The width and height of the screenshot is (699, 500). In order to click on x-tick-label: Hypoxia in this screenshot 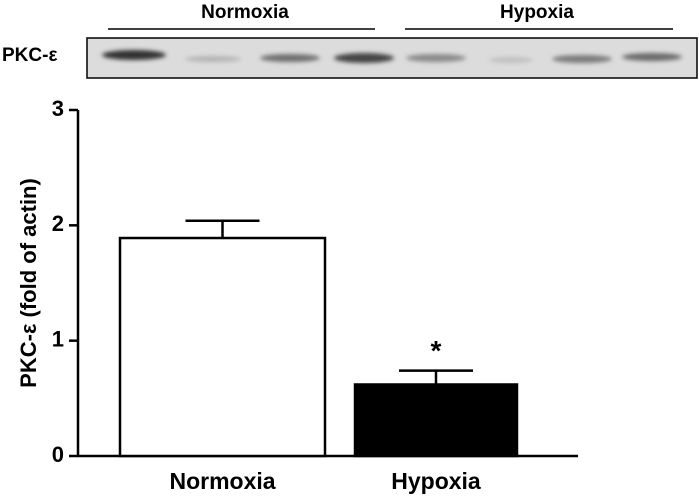, I will do `click(436, 481)`.